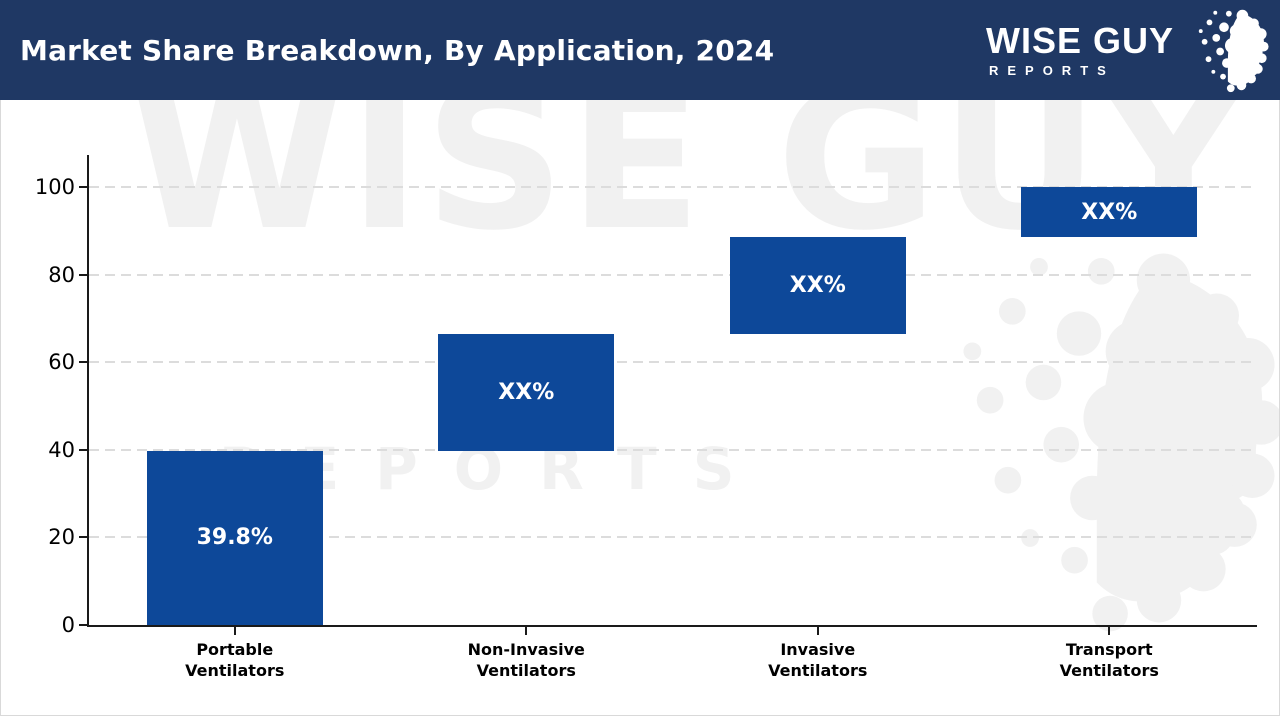 Image resolution: width=1280 pixels, height=720 pixels. I want to click on x-category-label: Transport Ventilators, so click(1109, 660).